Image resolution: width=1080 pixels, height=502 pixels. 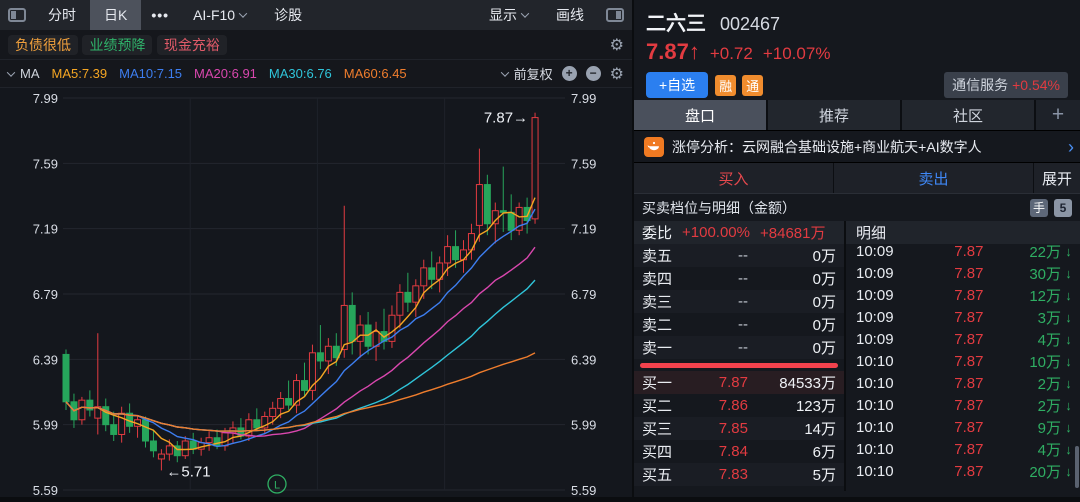 What do you see at coordinates (1058, 115) in the screenshot?
I see `add-tab-button: +` at bounding box center [1058, 115].